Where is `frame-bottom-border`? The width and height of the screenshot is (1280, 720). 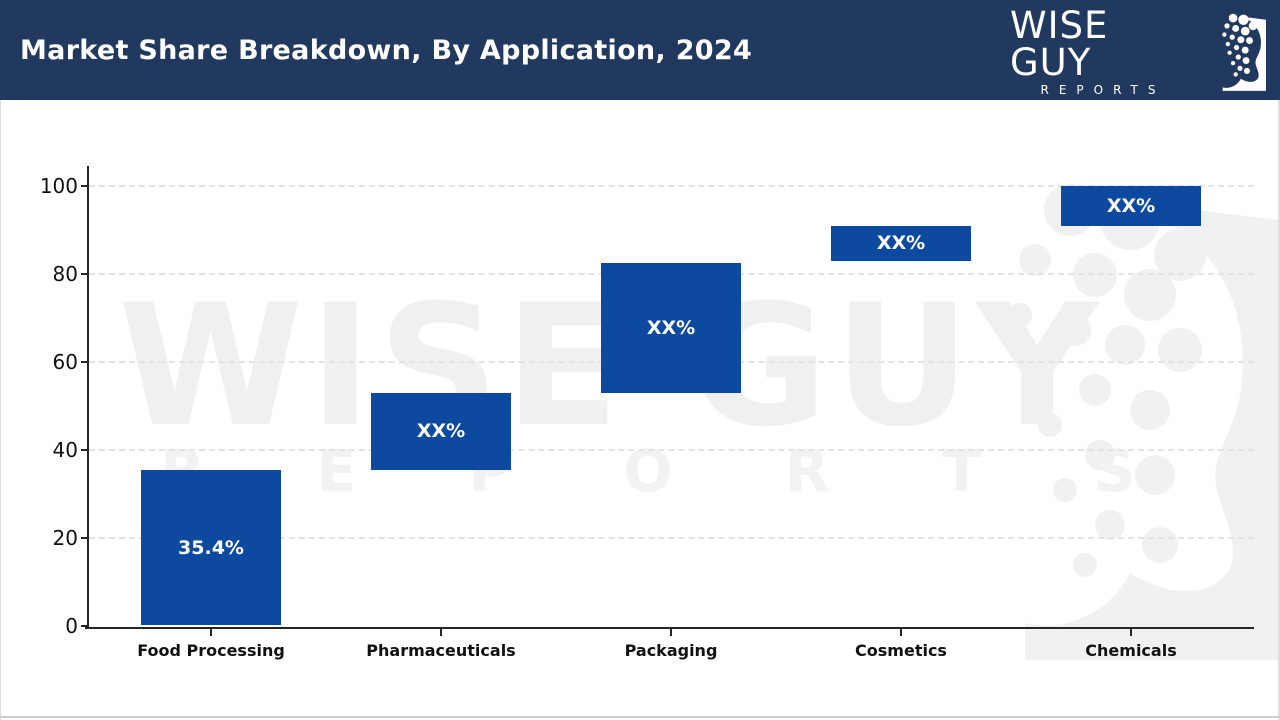
frame-bottom-border is located at coordinates (640, 717).